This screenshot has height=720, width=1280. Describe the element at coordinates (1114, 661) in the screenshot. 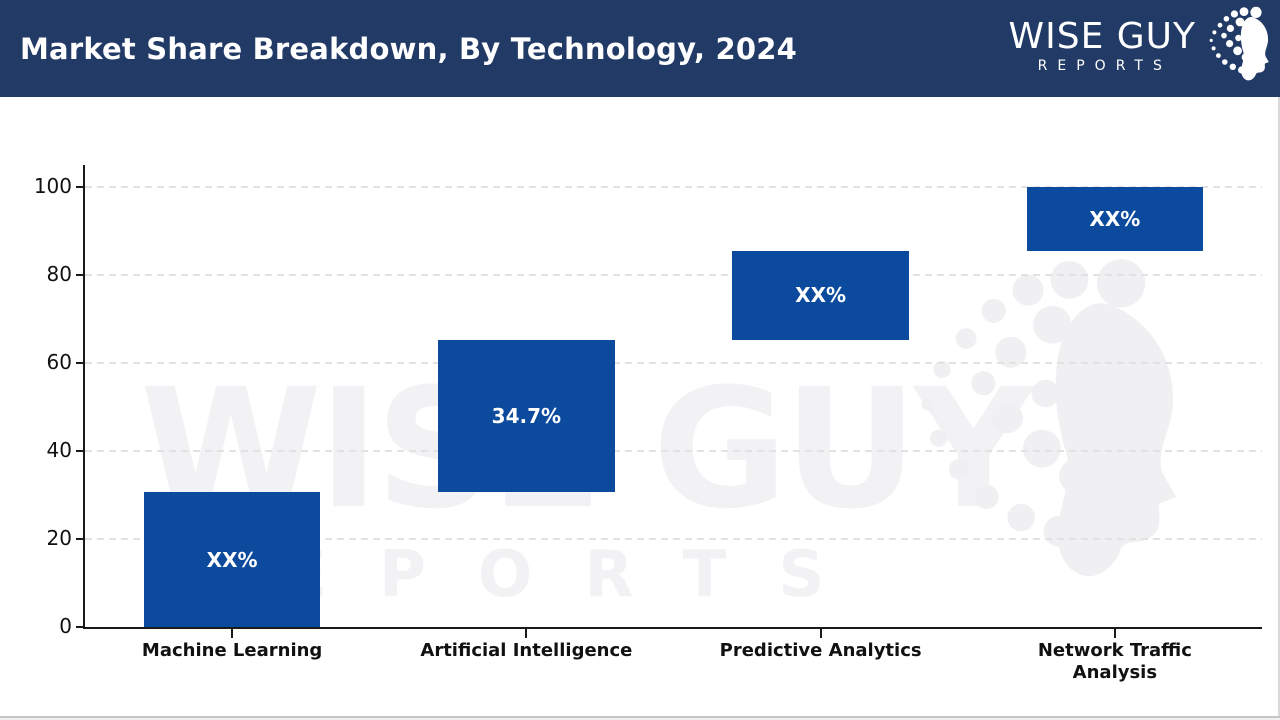

I see `x-category-label: Network Traffic Analysis` at that location.